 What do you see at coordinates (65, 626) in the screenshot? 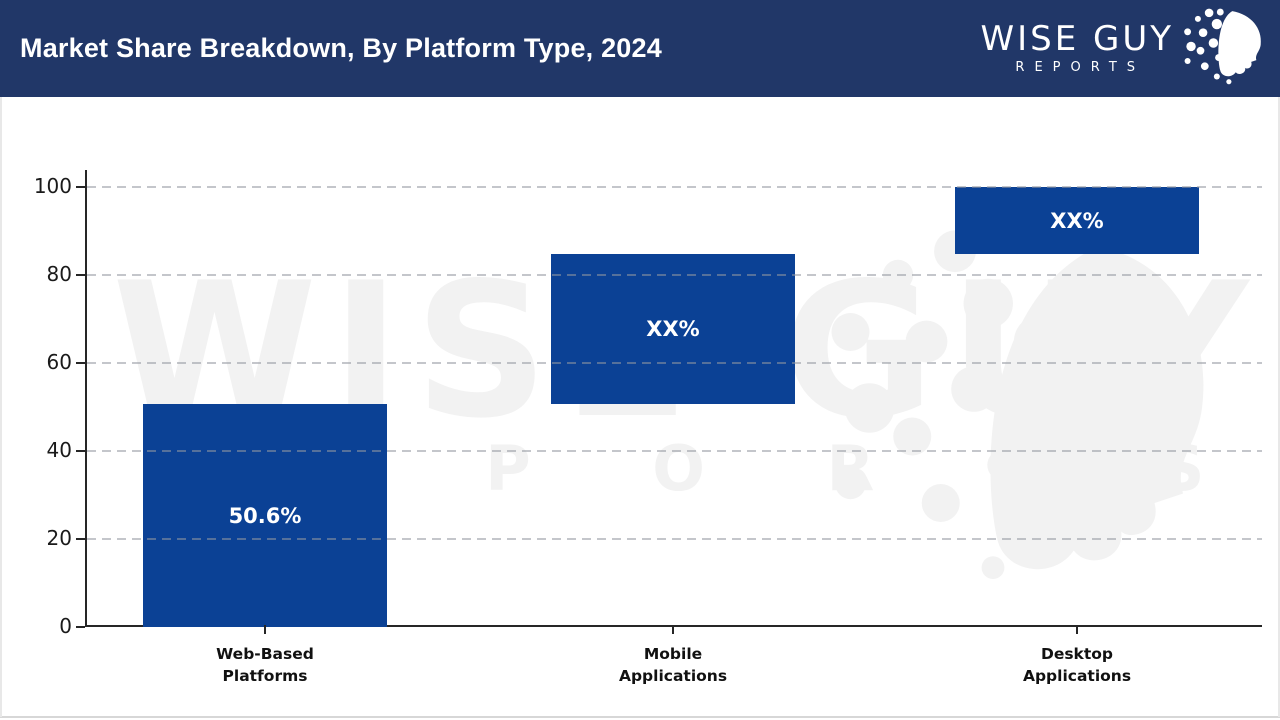
I see `y-axis-tick-label: 0` at bounding box center [65, 626].